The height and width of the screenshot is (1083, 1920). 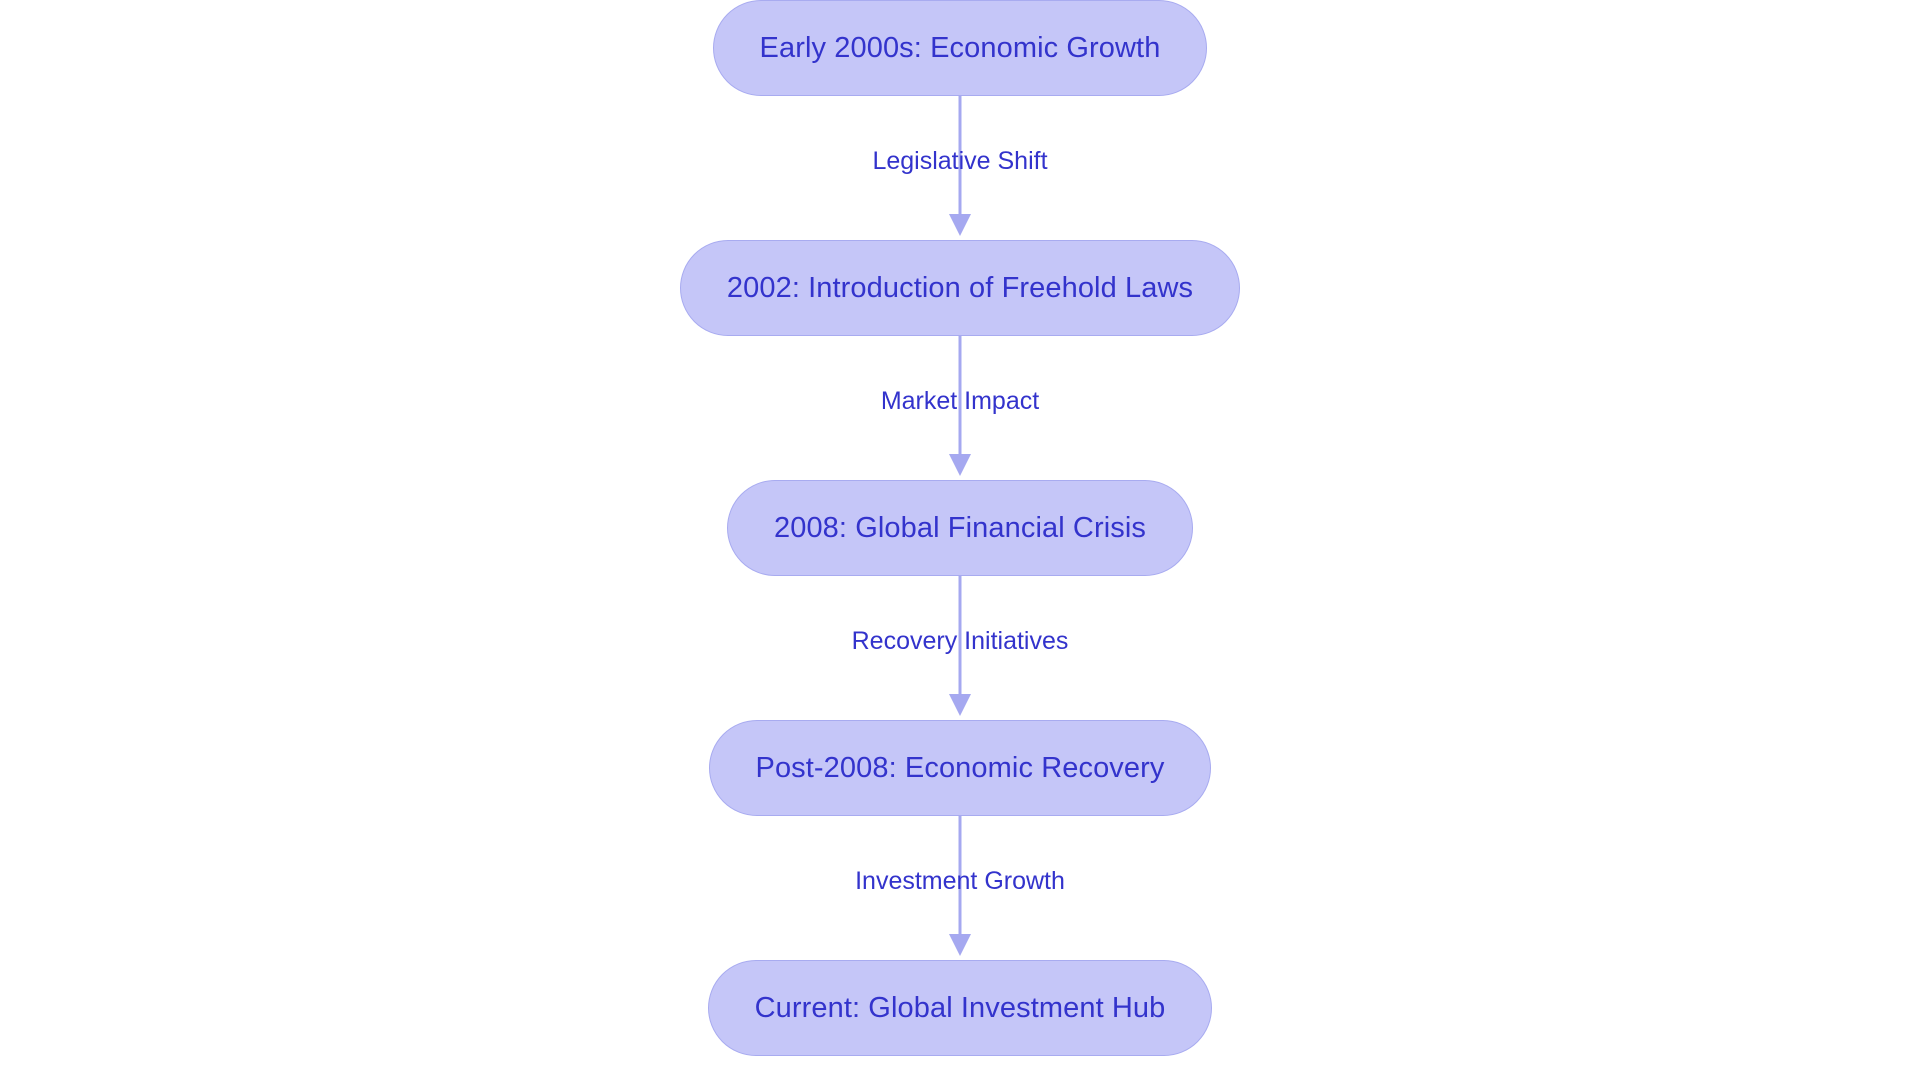 I want to click on flow-edge-label: Recovery Initiatives, so click(x=960, y=640).